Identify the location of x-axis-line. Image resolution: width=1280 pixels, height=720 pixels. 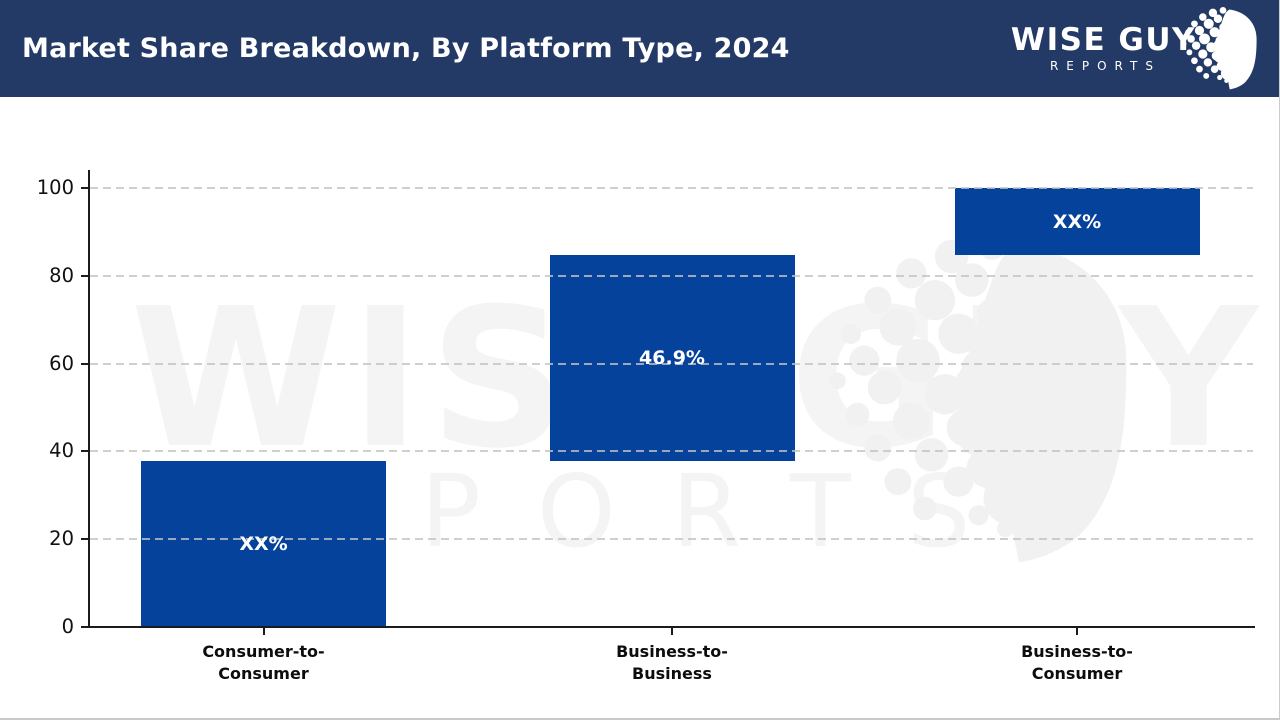
(668, 627).